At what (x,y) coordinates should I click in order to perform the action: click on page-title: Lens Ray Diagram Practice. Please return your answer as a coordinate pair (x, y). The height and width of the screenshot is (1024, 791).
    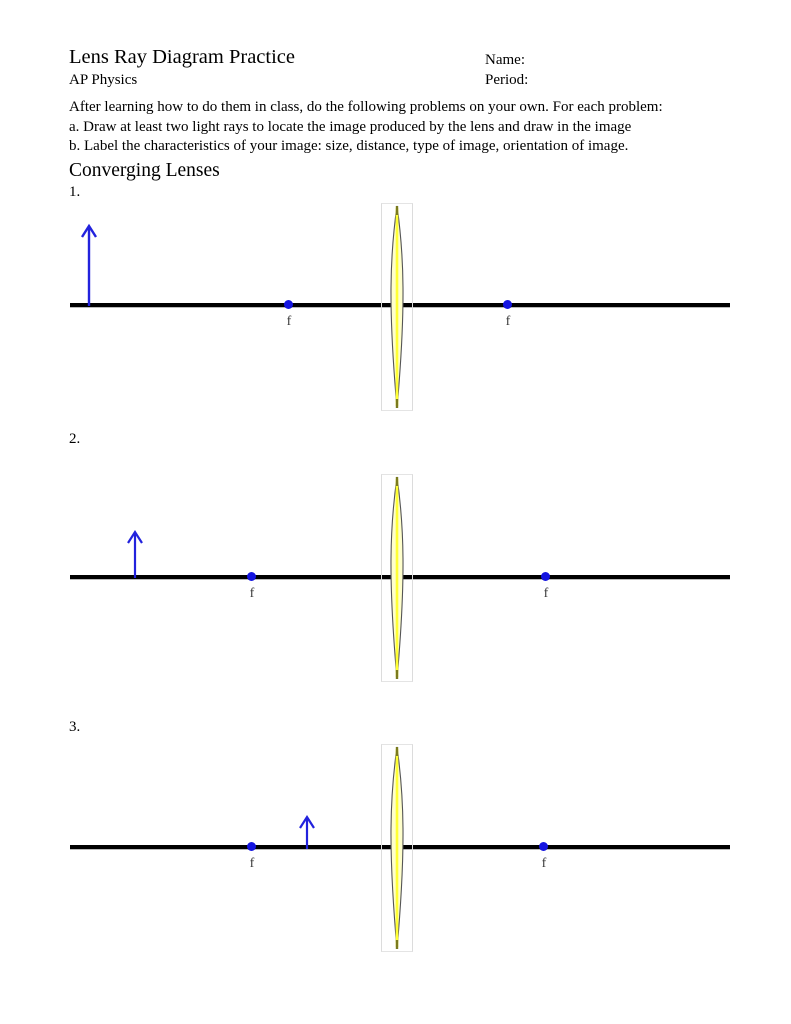
    Looking at the image, I should click on (182, 57).